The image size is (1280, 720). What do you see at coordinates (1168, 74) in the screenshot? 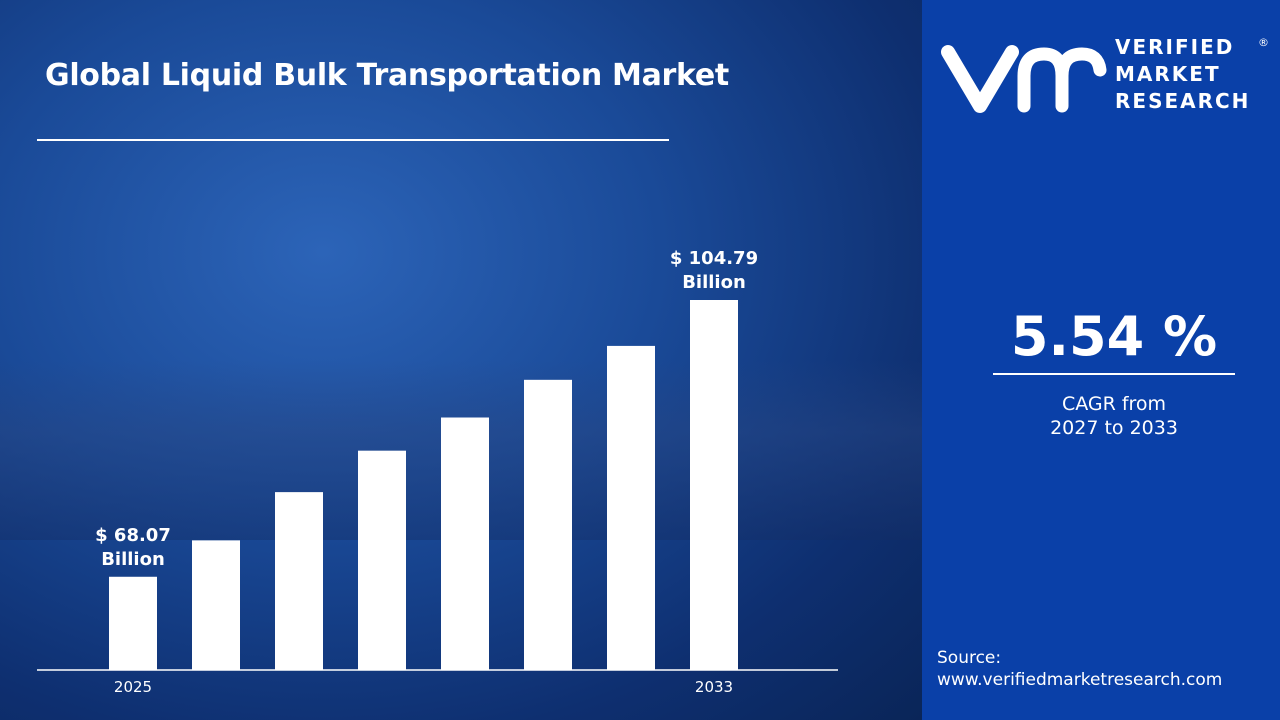
I see `brand-line-2: MARKET` at bounding box center [1168, 74].